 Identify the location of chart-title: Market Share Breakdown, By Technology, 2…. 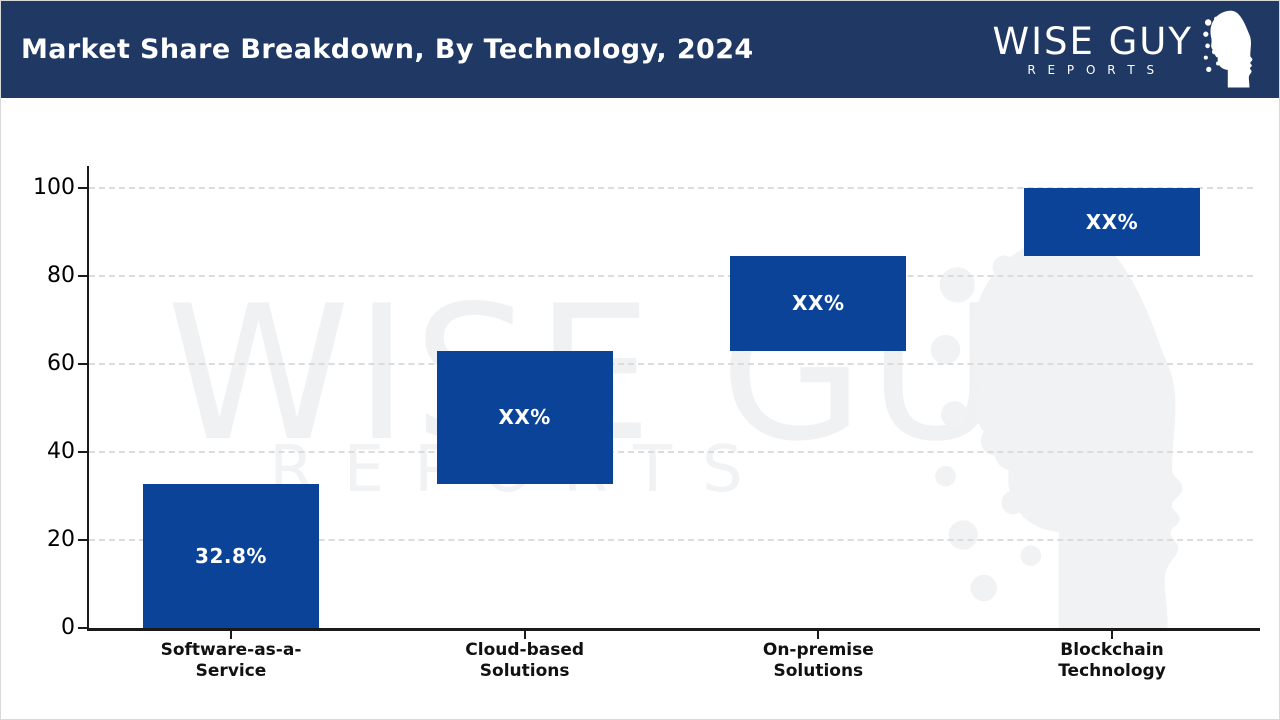
(387, 49).